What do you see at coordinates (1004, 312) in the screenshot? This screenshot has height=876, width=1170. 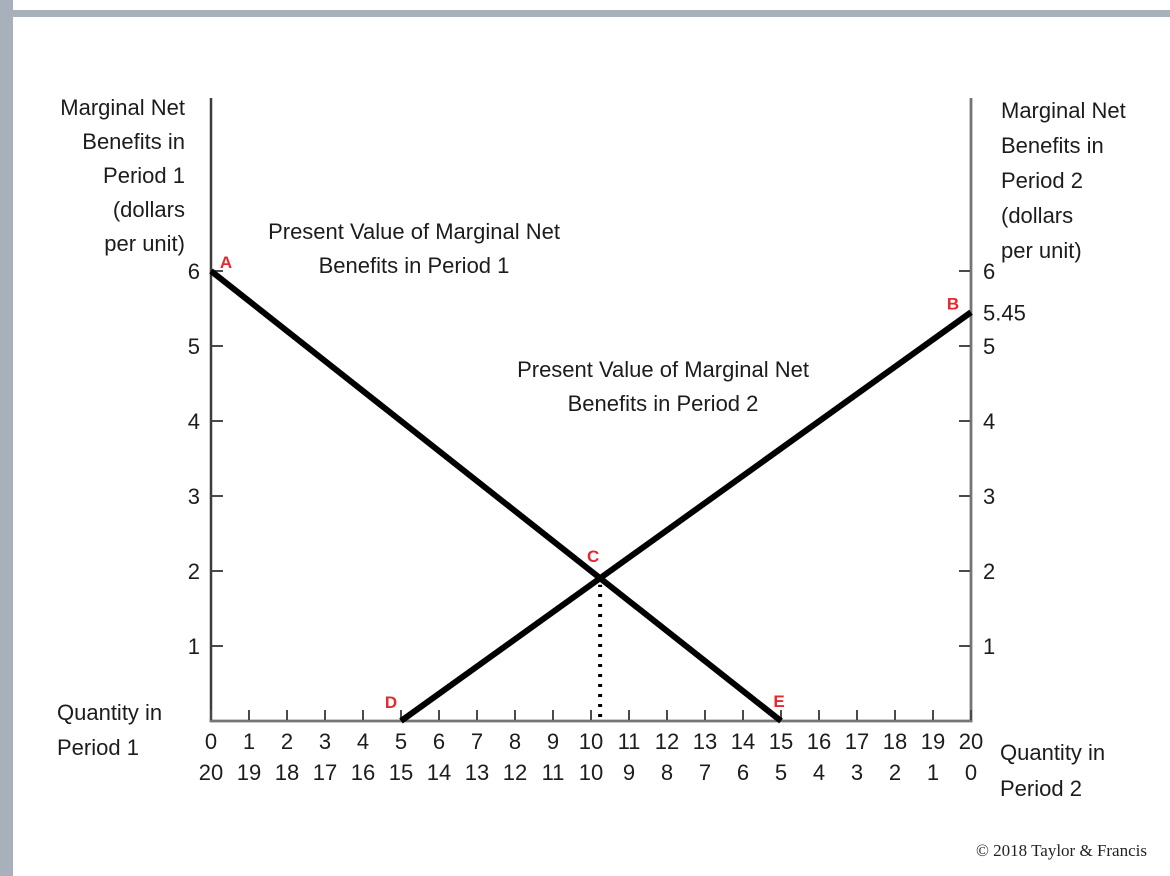 I see `y-right-annotation-label: 5.45` at bounding box center [1004, 312].